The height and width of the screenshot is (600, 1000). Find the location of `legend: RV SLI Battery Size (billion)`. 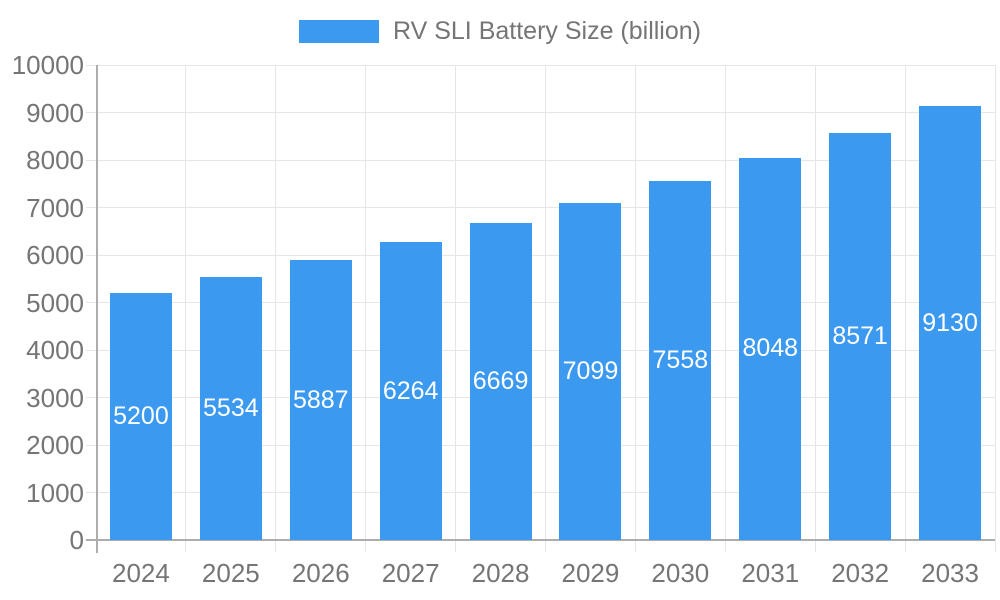

legend: RV SLI Battery Size (billion) is located at coordinates (500, 31).